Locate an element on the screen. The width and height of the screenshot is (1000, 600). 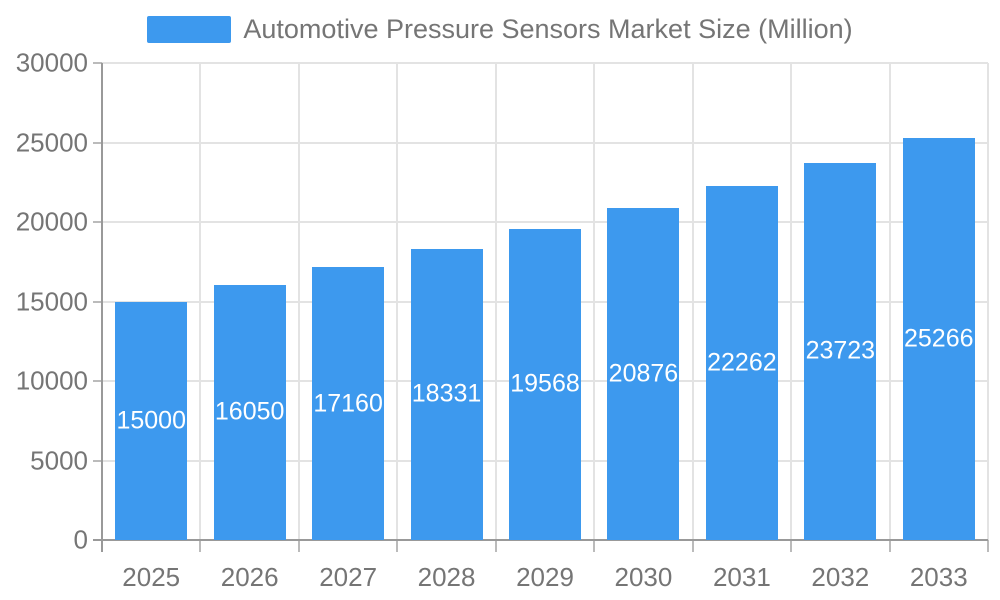
x-axis-tick-label: 2029 is located at coordinates (545, 577).